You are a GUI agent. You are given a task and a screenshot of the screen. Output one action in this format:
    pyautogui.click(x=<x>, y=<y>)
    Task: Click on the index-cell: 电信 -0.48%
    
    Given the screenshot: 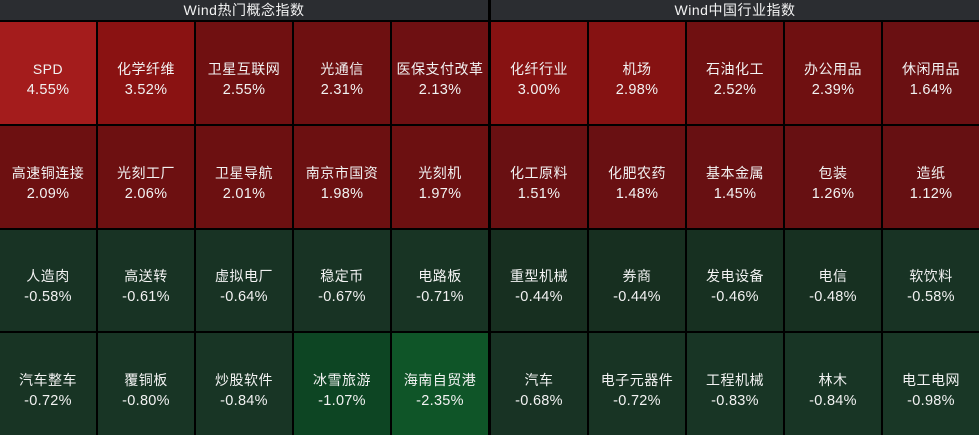 What is the action you would take?
    pyautogui.click(x=833, y=280)
    